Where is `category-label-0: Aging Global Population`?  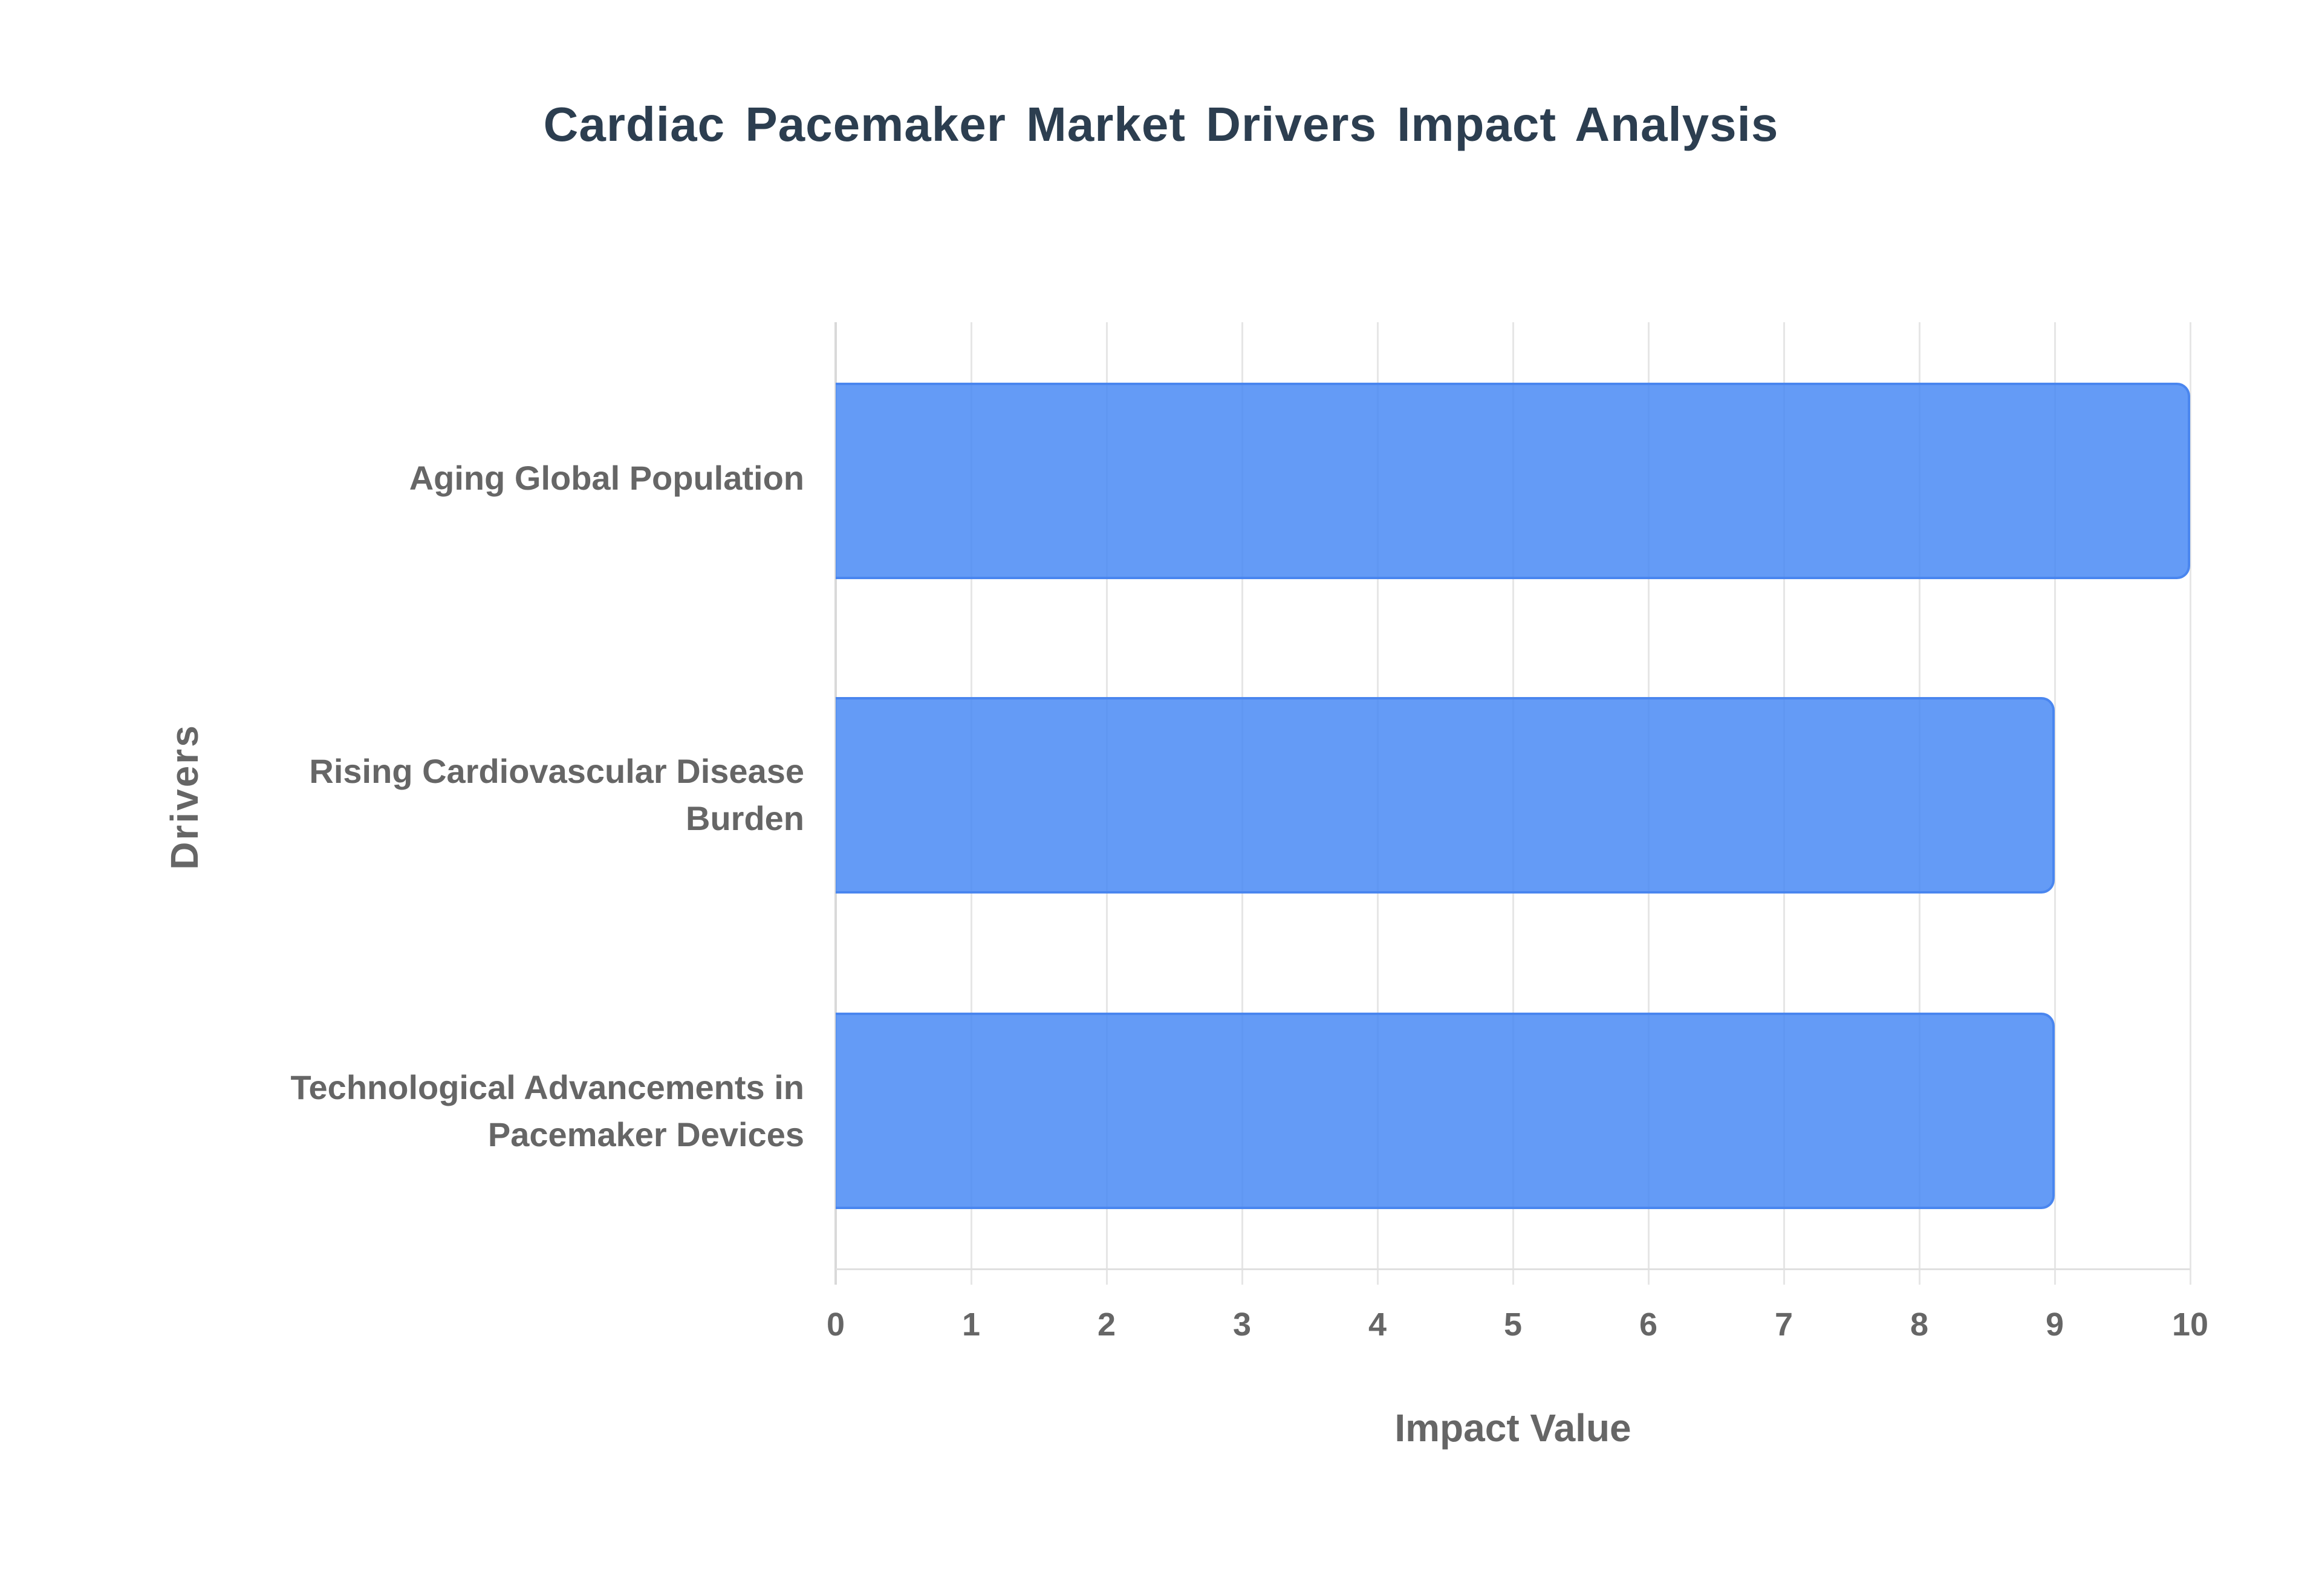
category-label-0: Aging Global Population is located at coordinates (502, 478).